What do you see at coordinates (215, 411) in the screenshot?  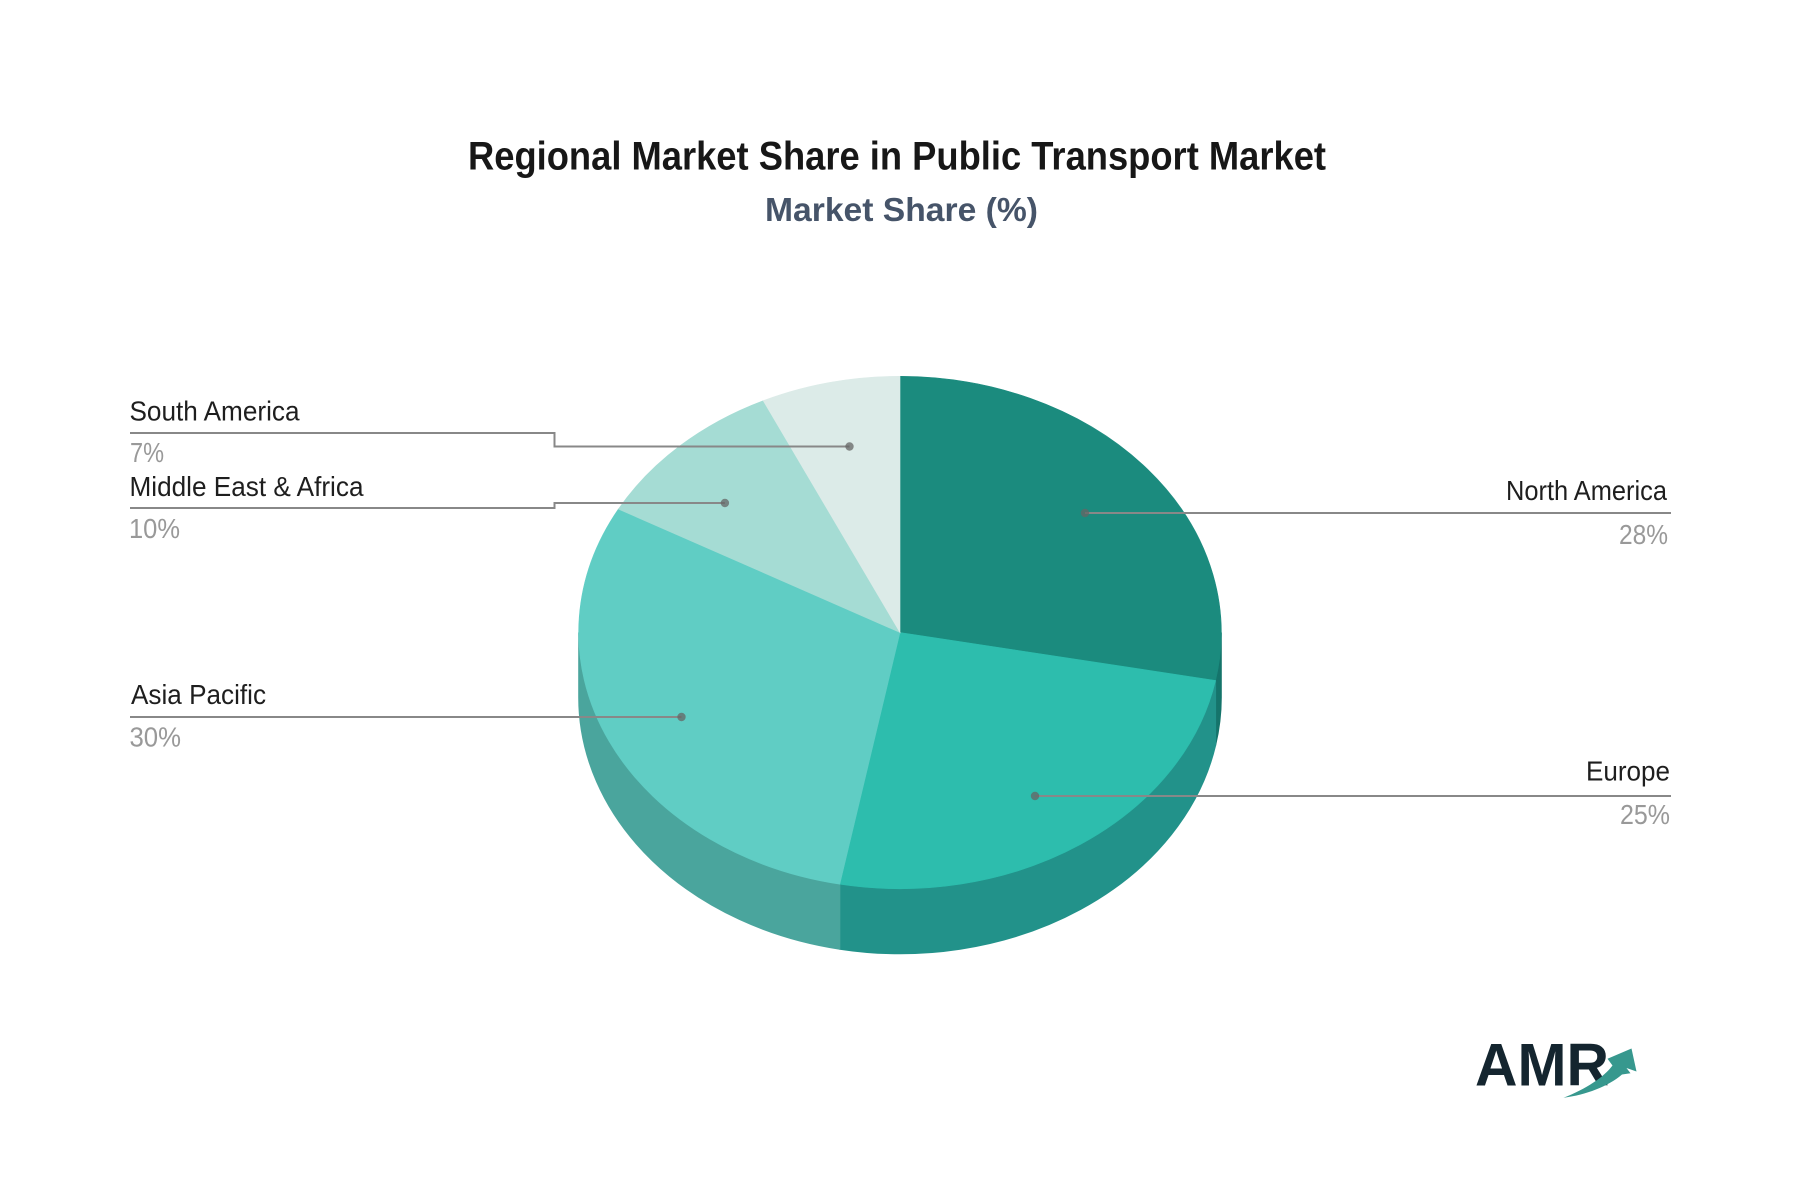 I see `svg-text: South America` at bounding box center [215, 411].